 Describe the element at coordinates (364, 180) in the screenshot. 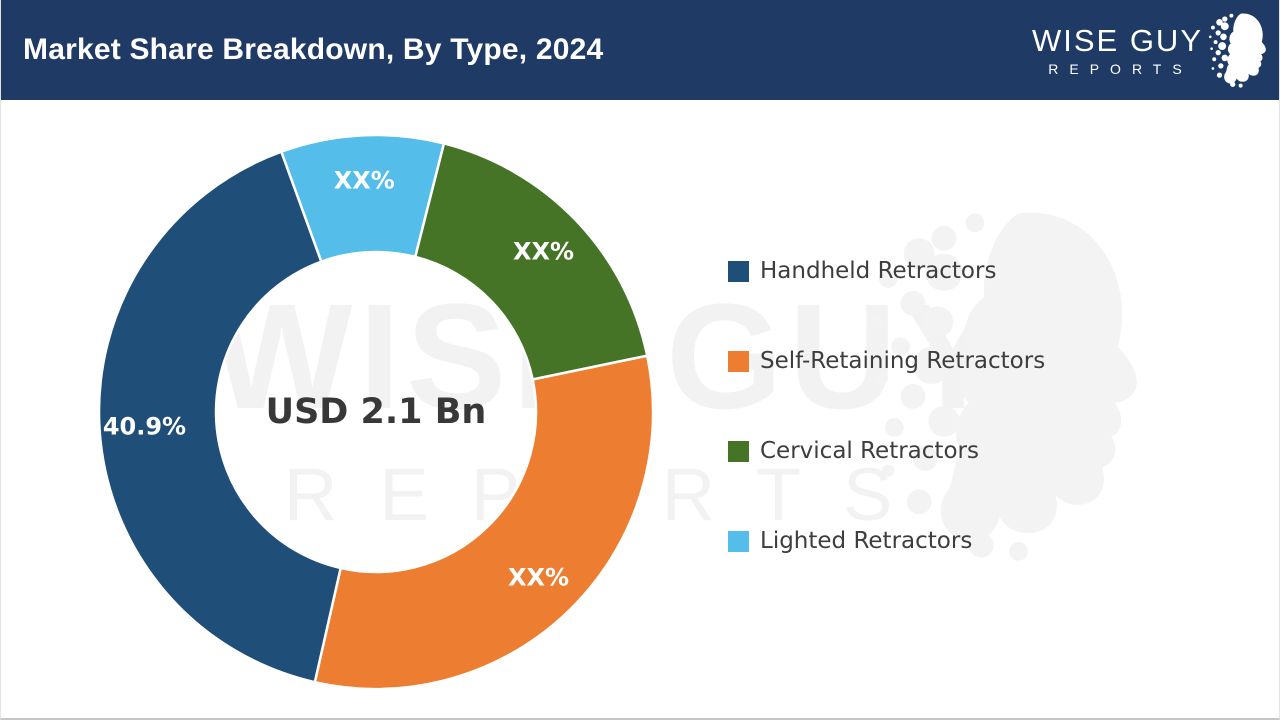

I see `slice-label-lighted-retractors: XX%` at that location.